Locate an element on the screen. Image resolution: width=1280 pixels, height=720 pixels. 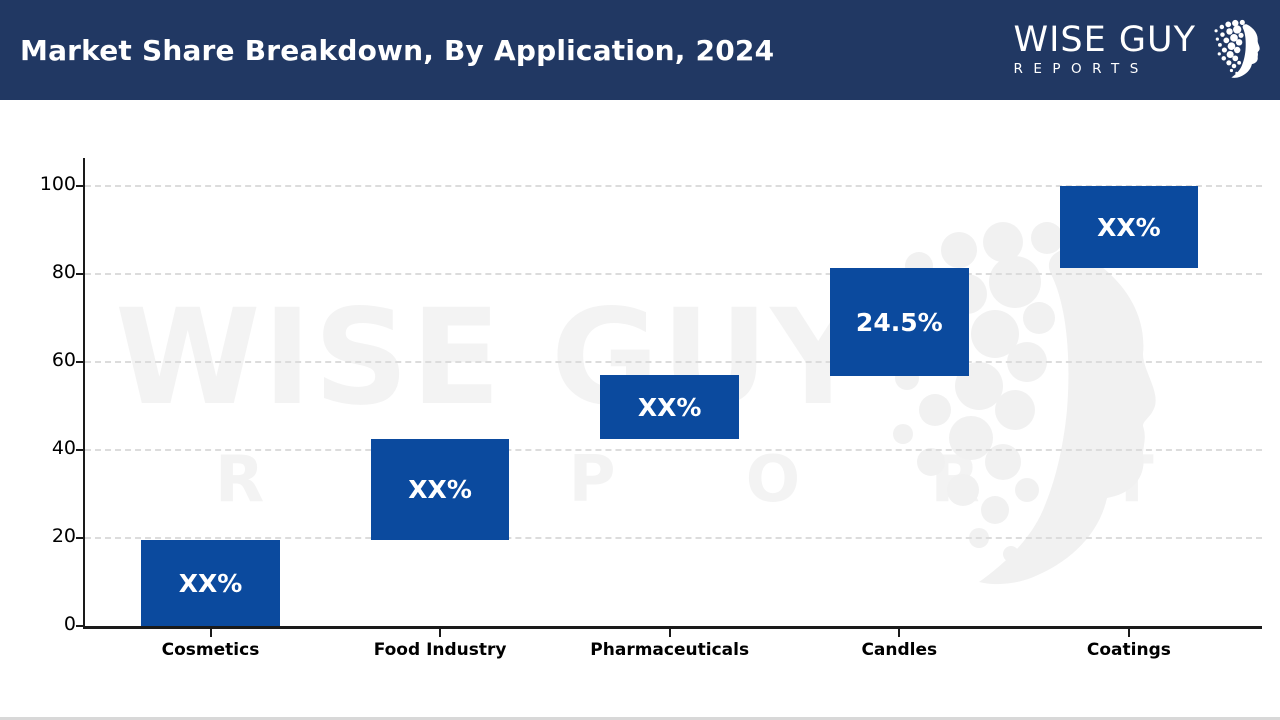
y-axis-tick-label: 60 is located at coordinates (63, 360).